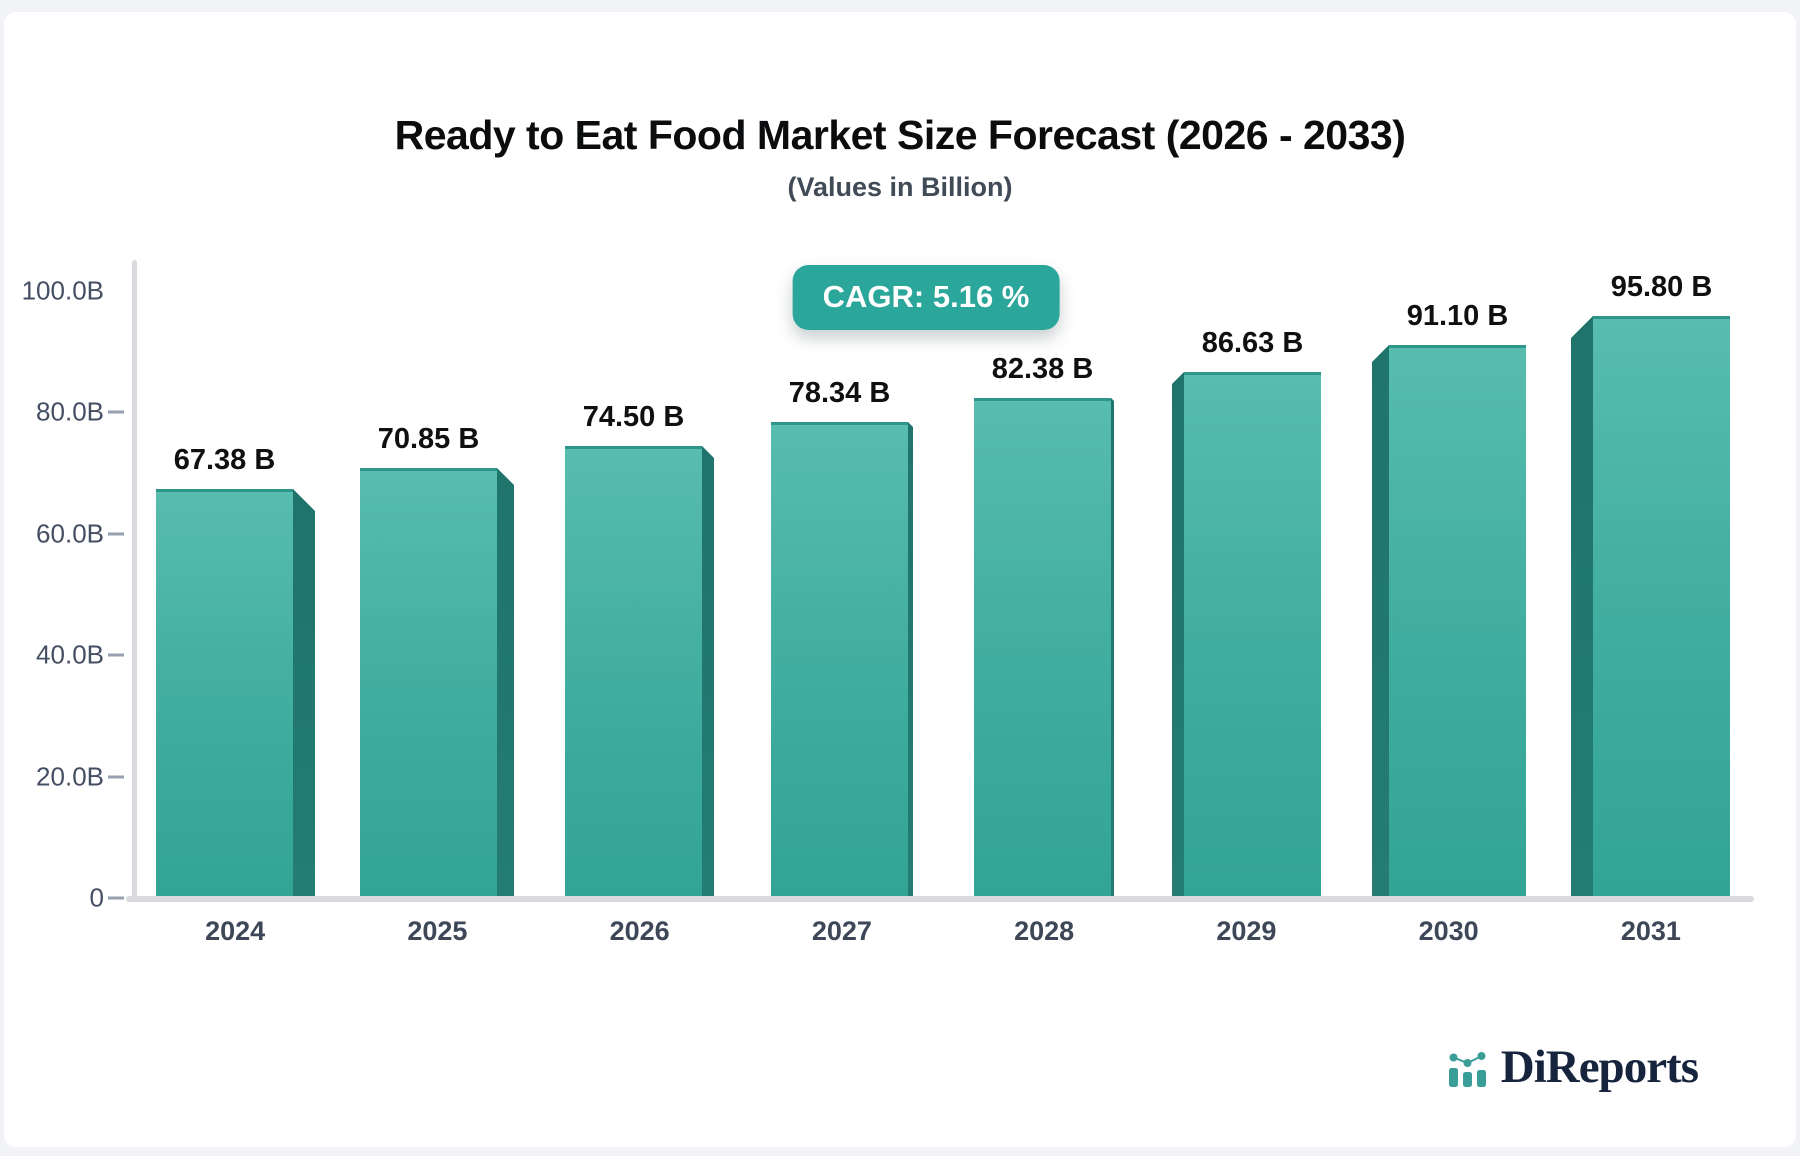 This screenshot has width=1800, height=1156. What do you see at coordinates (1661, 607) in the screenshot?
I see `bar-2031` at bounding box center [1661, 607].